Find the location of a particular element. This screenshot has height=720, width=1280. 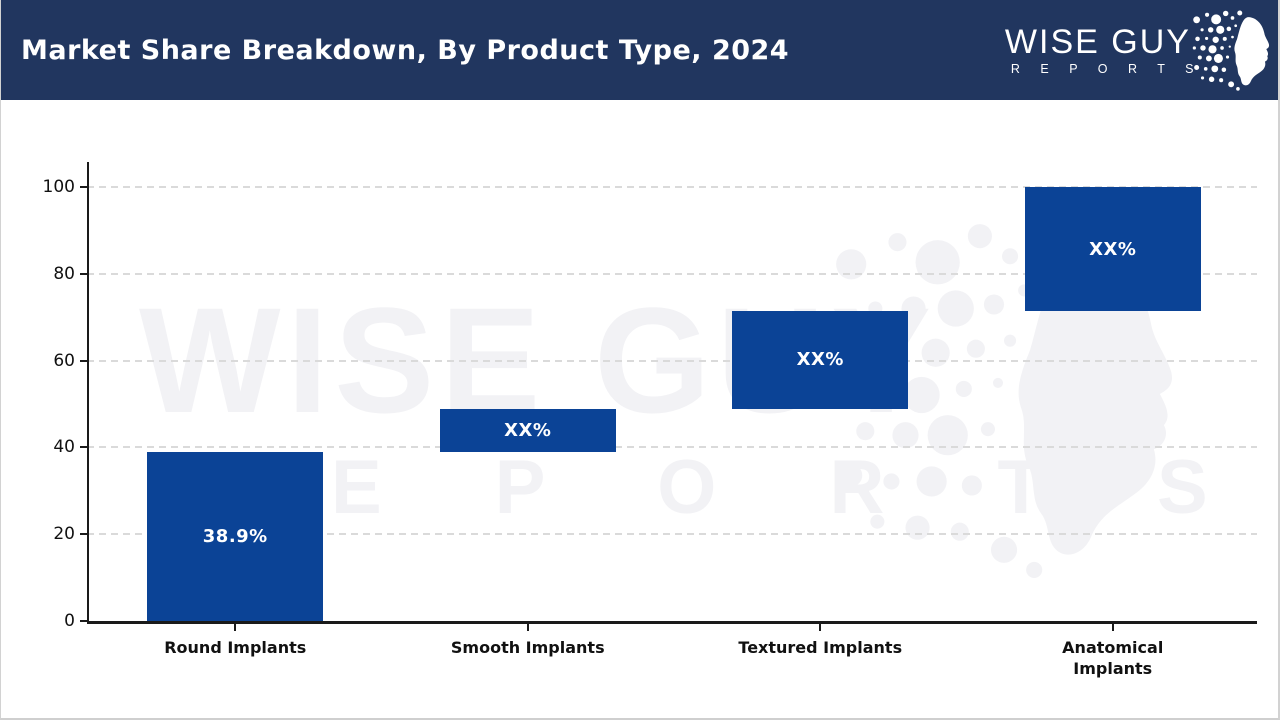

bar-smooth-implants: XX% is located at coordinates (527, 430).